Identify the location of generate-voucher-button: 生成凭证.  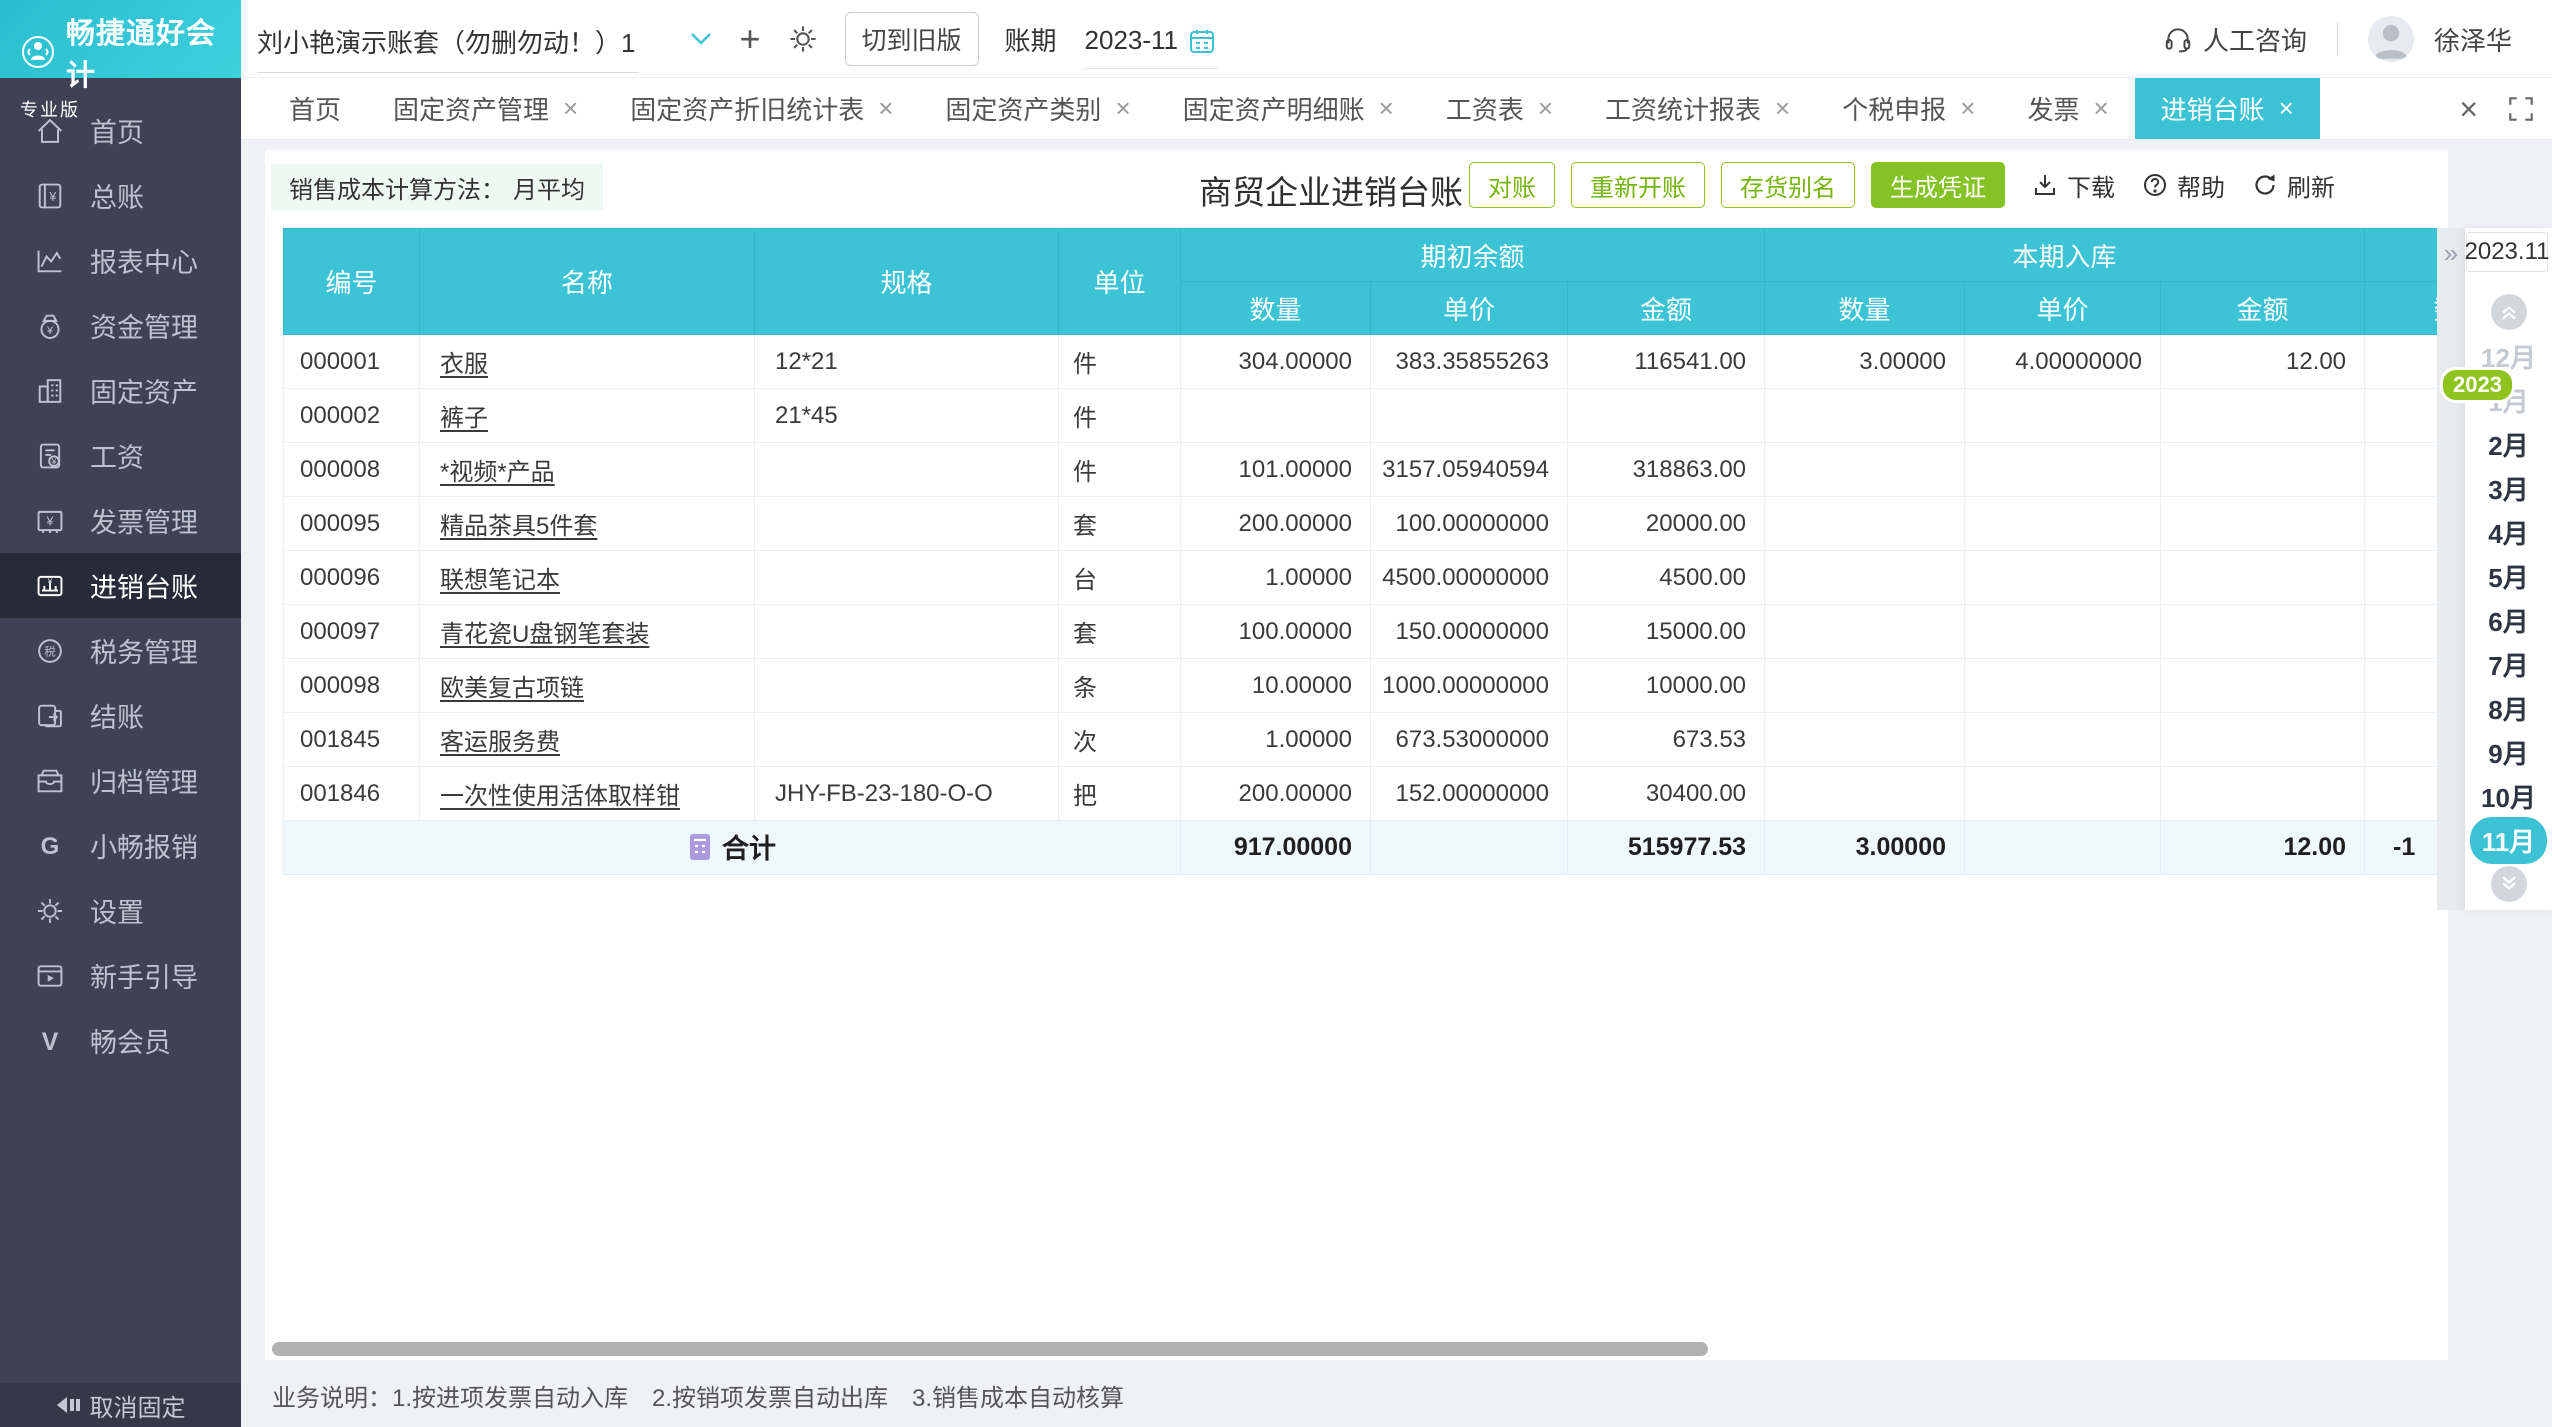
(1938, 185).